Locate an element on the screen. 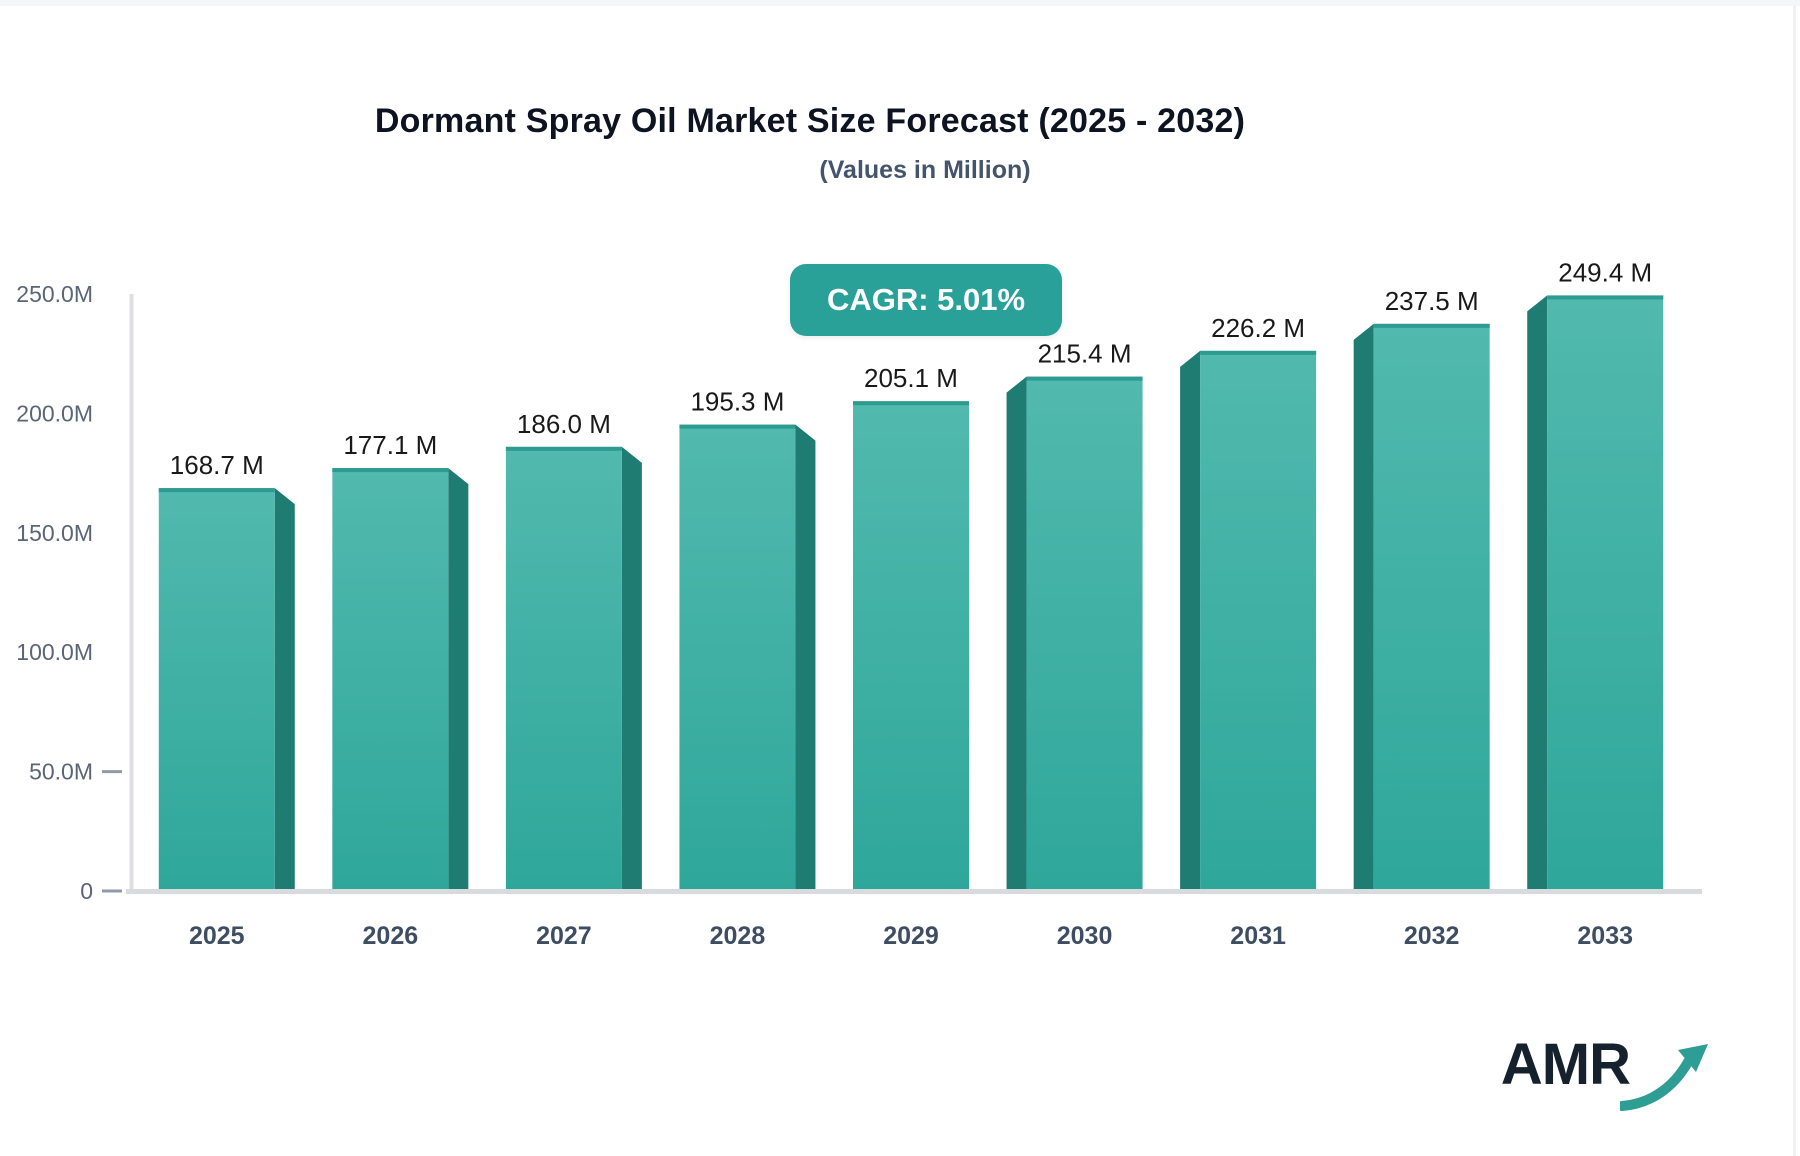  chart-subtitle: (Values in Million) is located at coordinates (925, 170).